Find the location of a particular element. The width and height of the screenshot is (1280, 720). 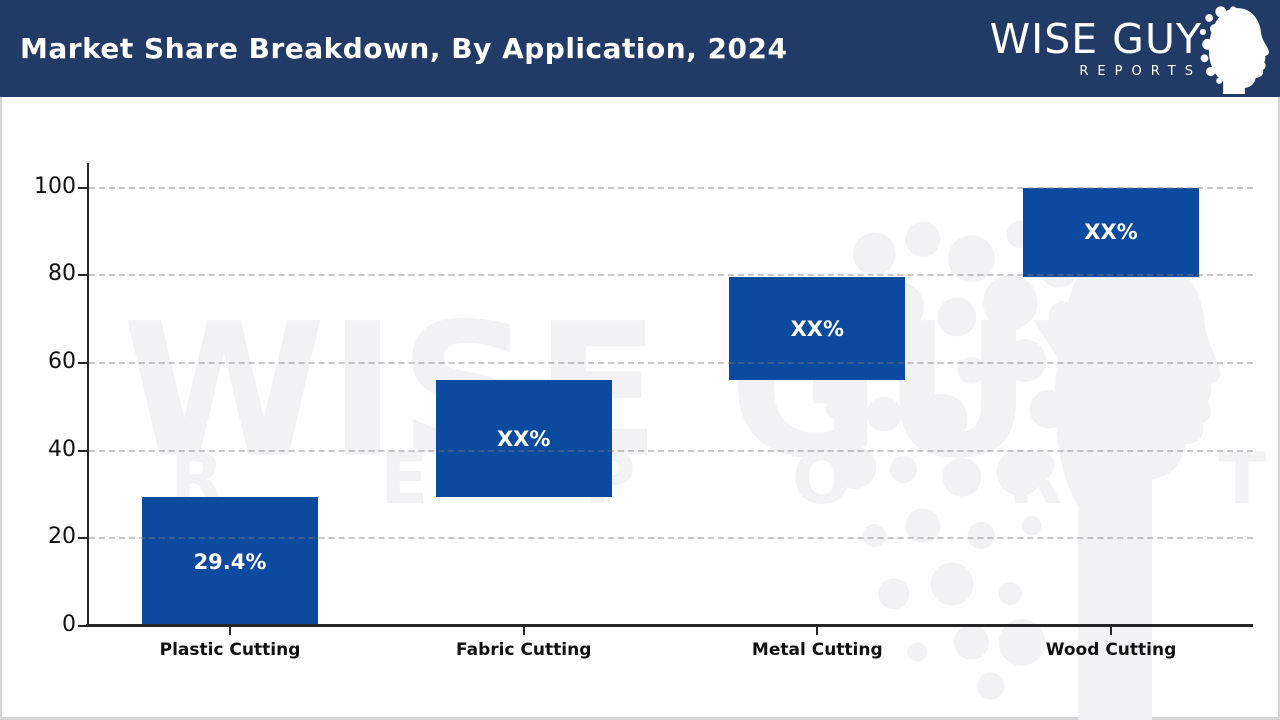

y-tick-label: 80 is located at coordinates (62, 274).